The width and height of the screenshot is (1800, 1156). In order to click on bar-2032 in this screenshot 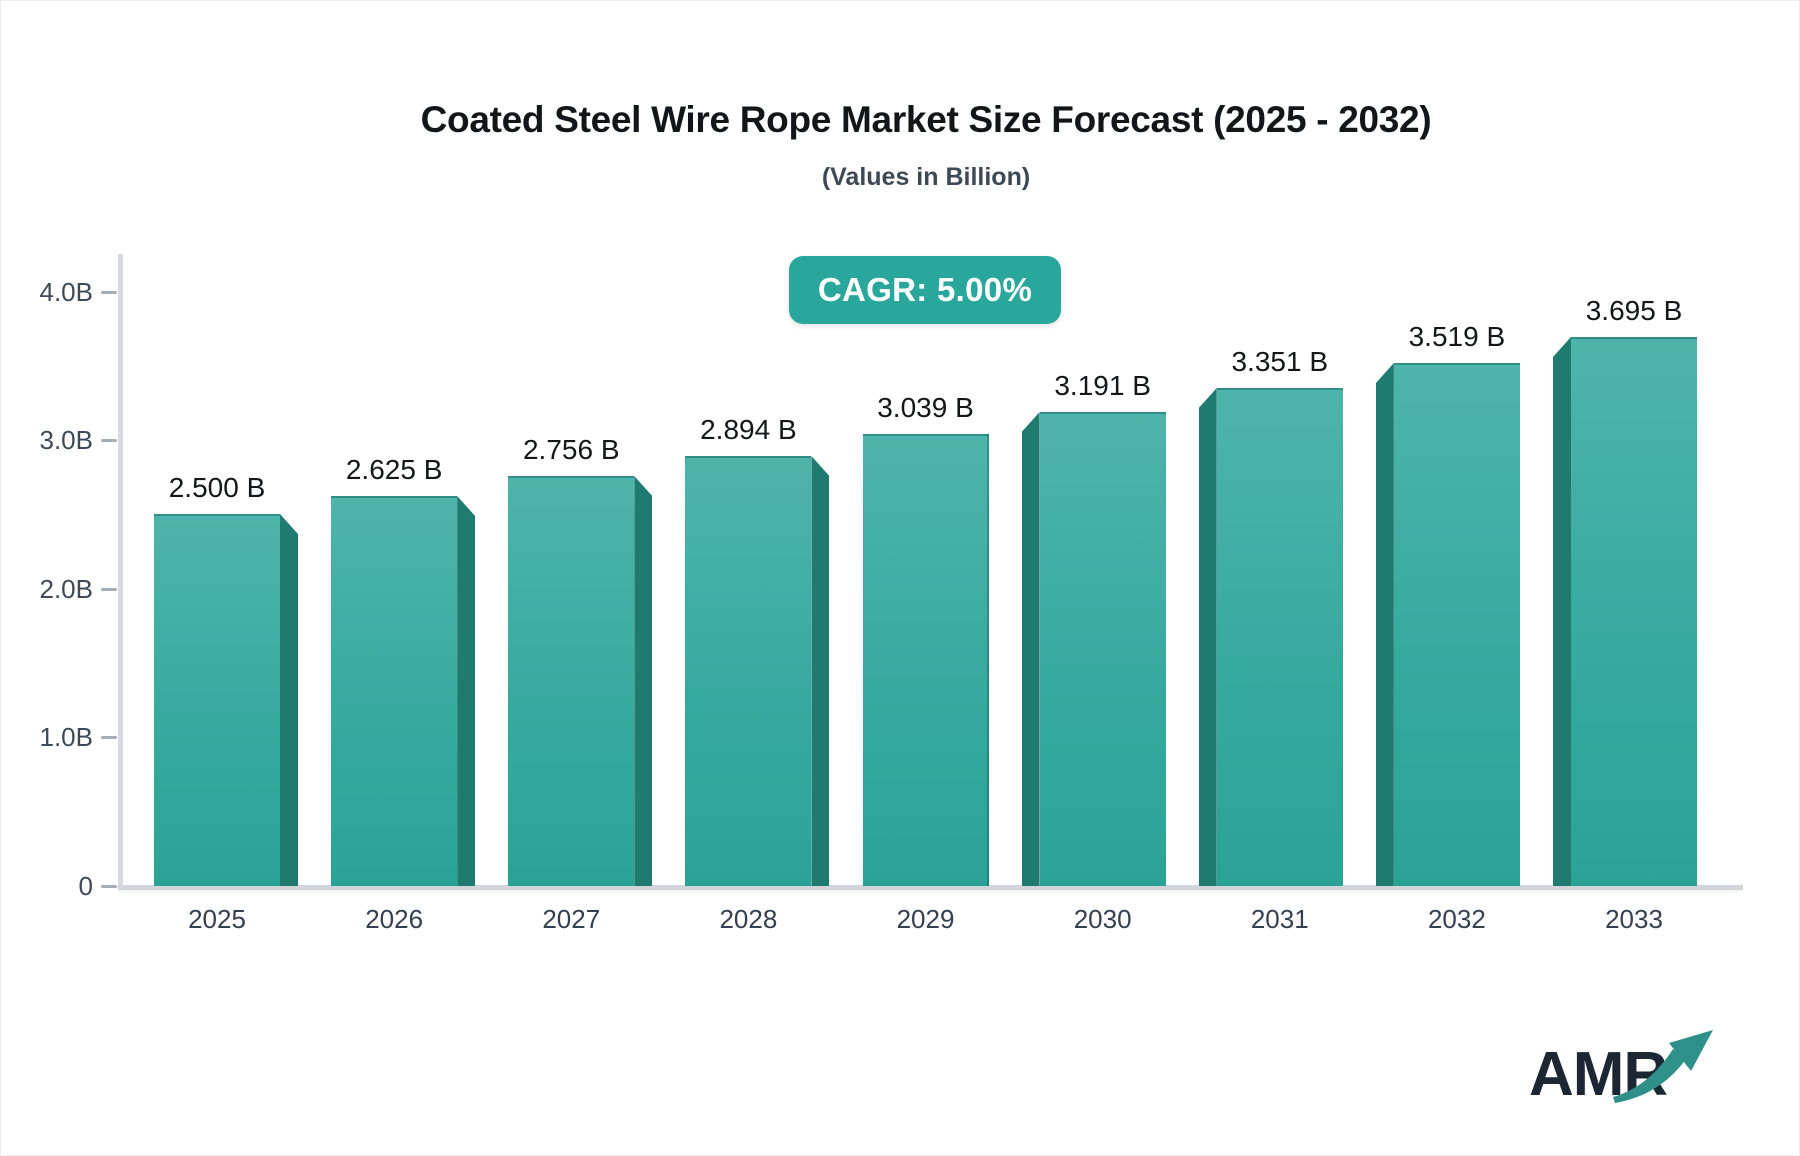, I will do `click(1456, 624)`.